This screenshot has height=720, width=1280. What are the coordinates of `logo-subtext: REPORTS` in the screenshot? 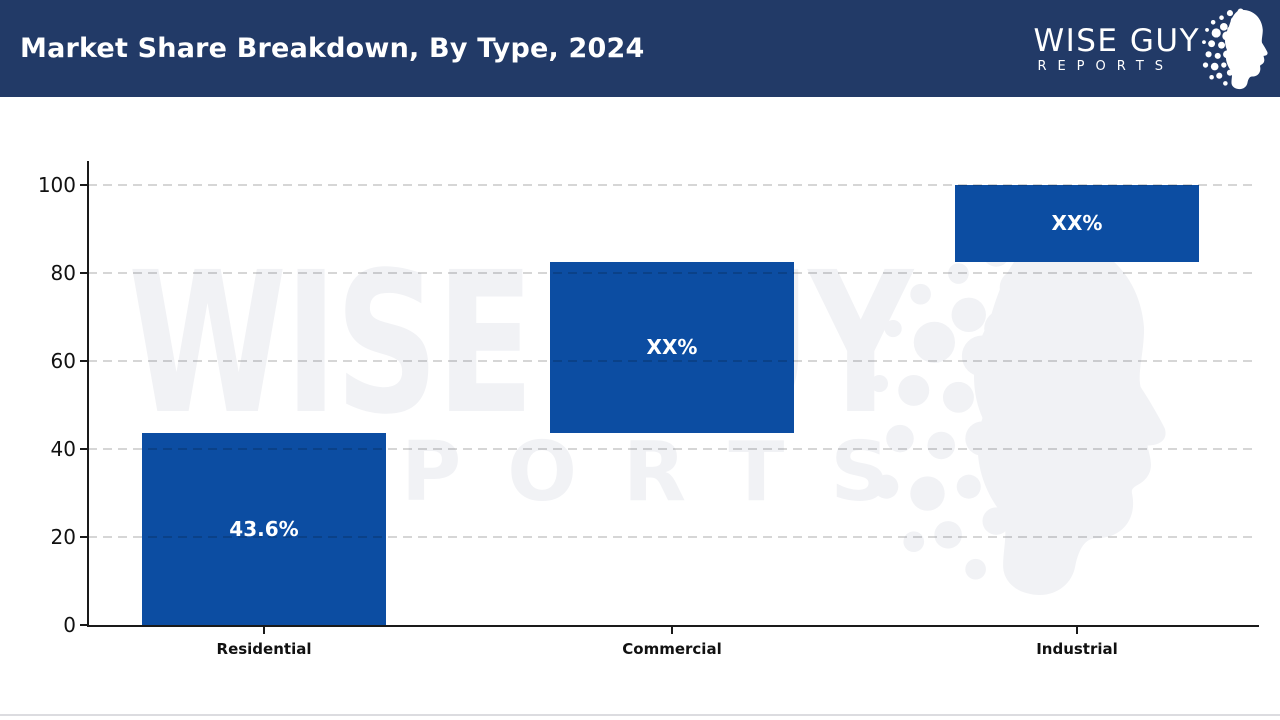 It's located at (1106, 67).